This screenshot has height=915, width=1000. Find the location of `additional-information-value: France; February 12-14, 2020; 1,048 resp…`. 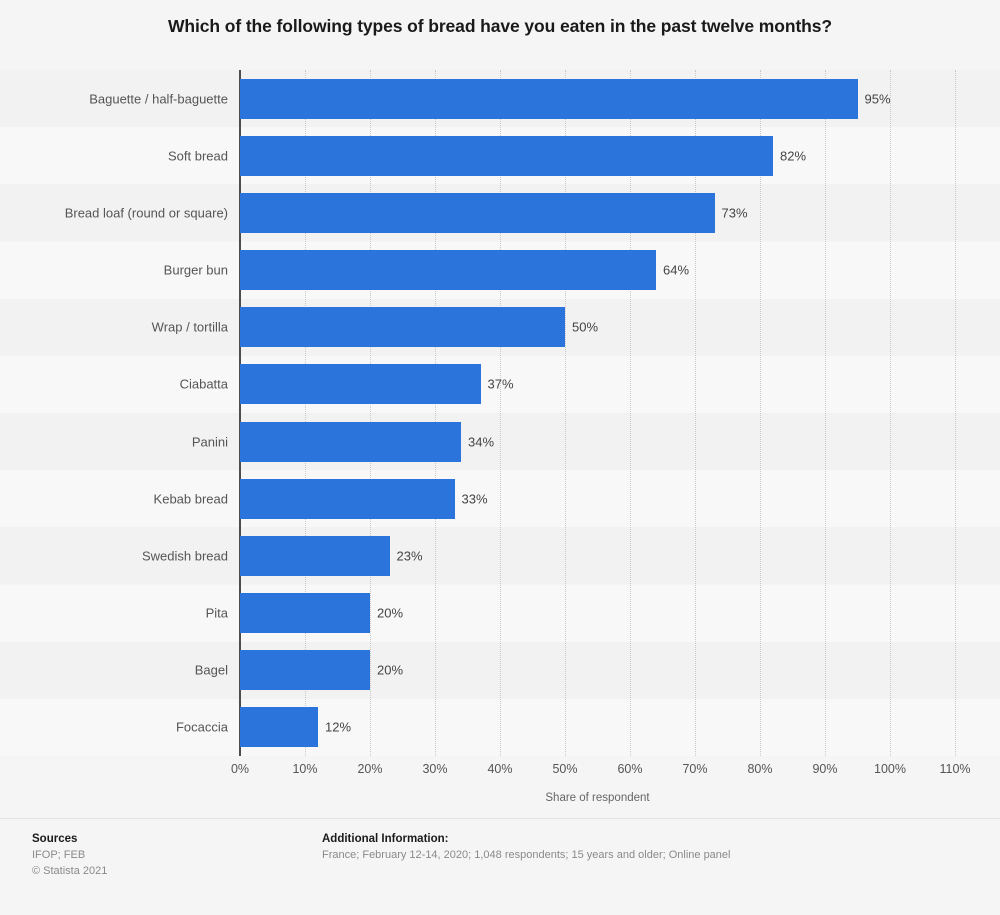

additional-information-value: France; February 12-14, 2020; 1,048 resp… is located at coordinates (526, 855).